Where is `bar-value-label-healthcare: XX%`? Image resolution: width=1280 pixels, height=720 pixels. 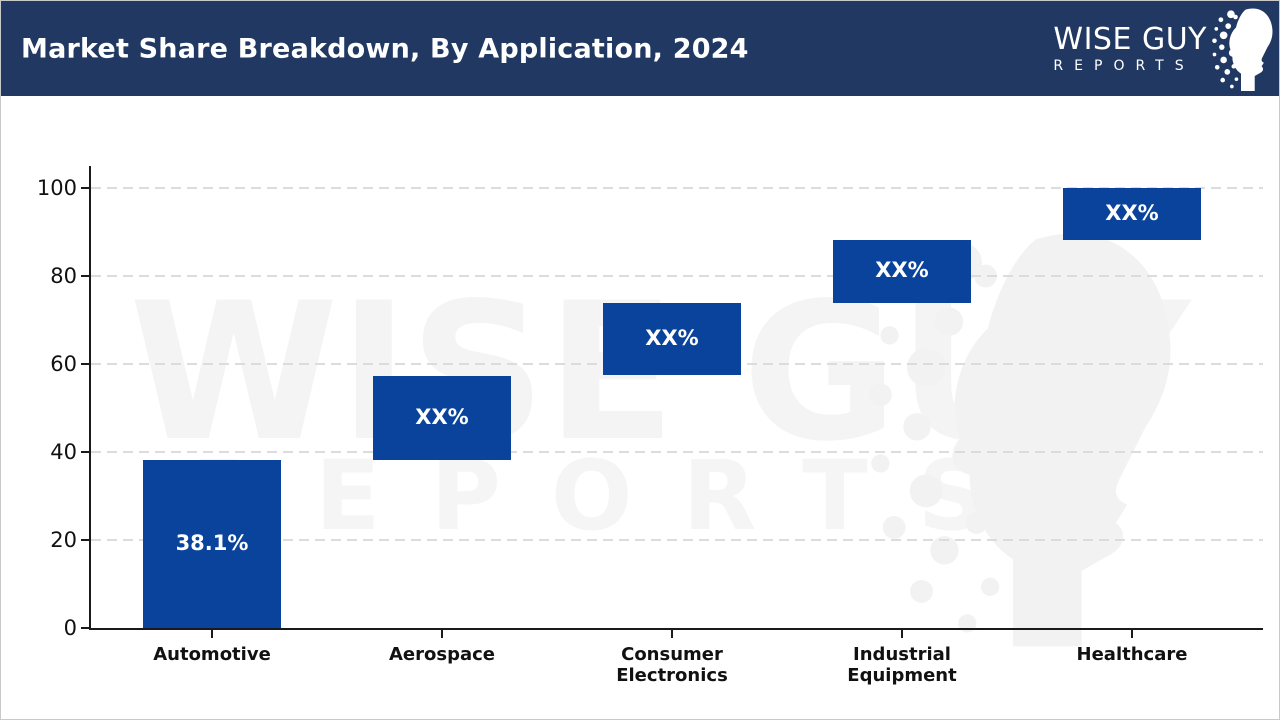
bar-value-label-healthcare: XX% is located at coordinates (1132, 212).